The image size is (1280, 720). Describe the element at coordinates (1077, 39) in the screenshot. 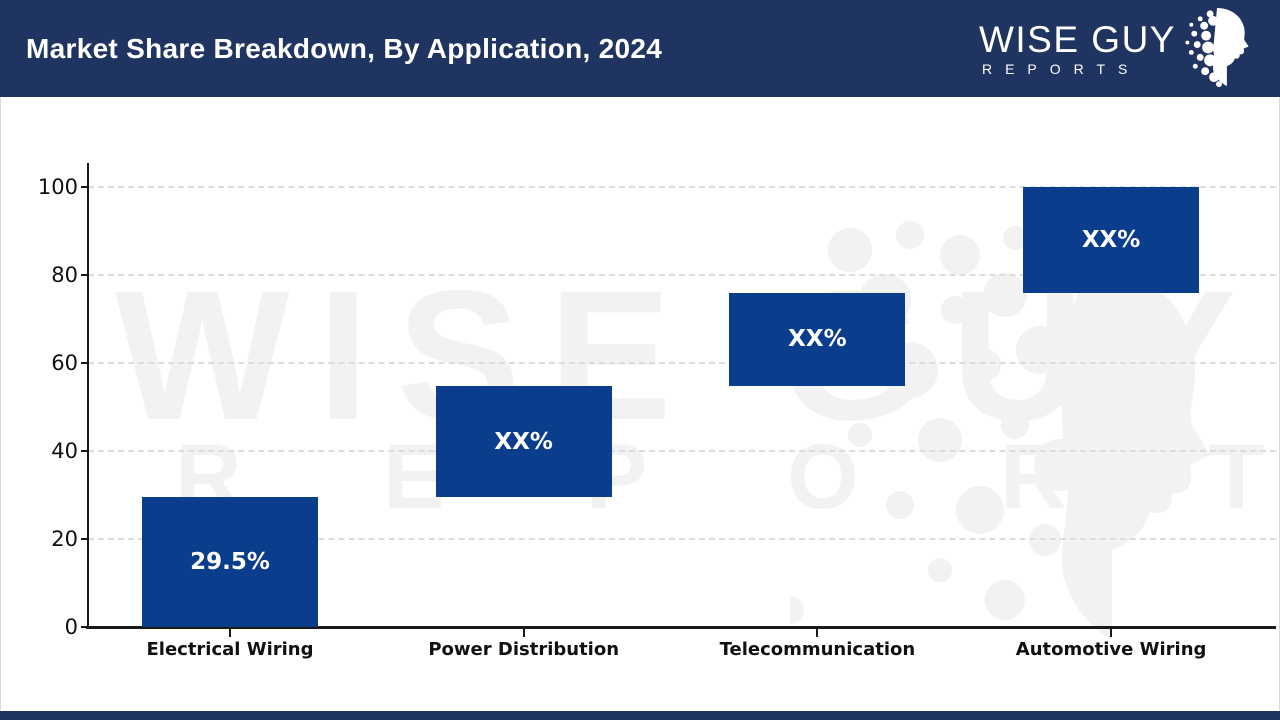

I see `logo-primary-text: WISE GUY` at that location.